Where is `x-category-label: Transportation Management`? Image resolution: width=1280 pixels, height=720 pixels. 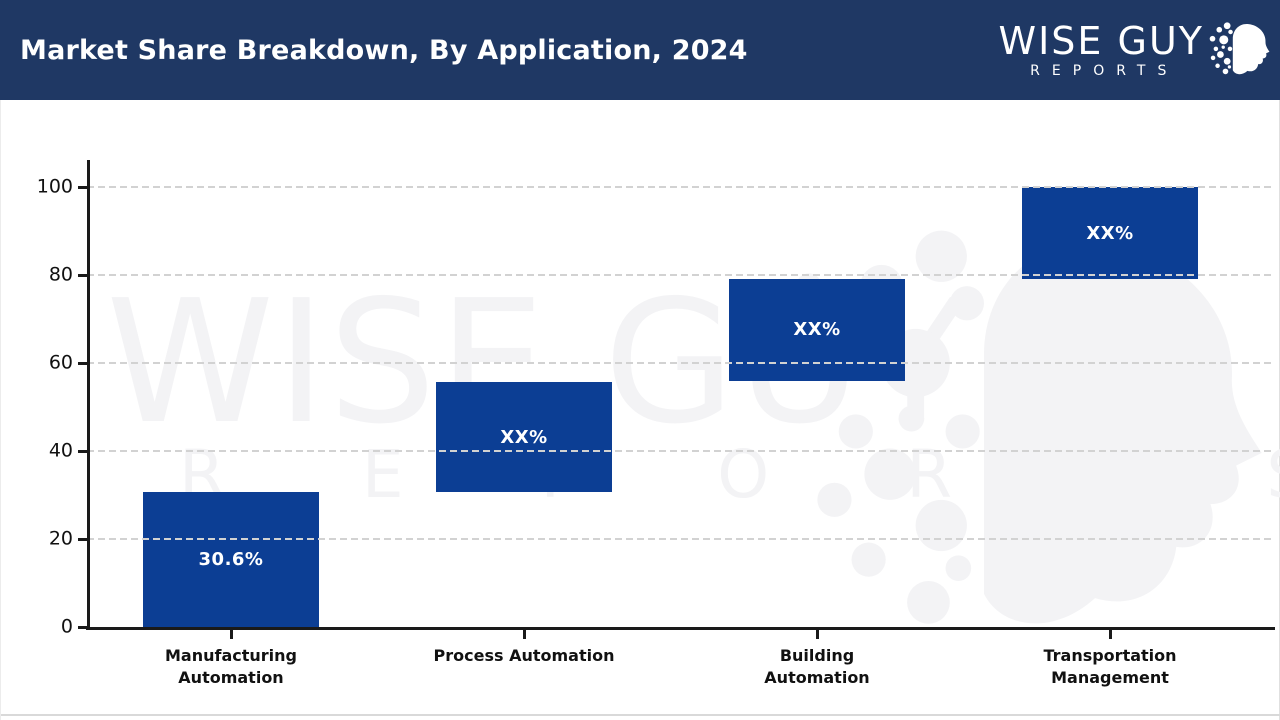 x-category-label: Transportation Management is located at coordinates (1110, 666).